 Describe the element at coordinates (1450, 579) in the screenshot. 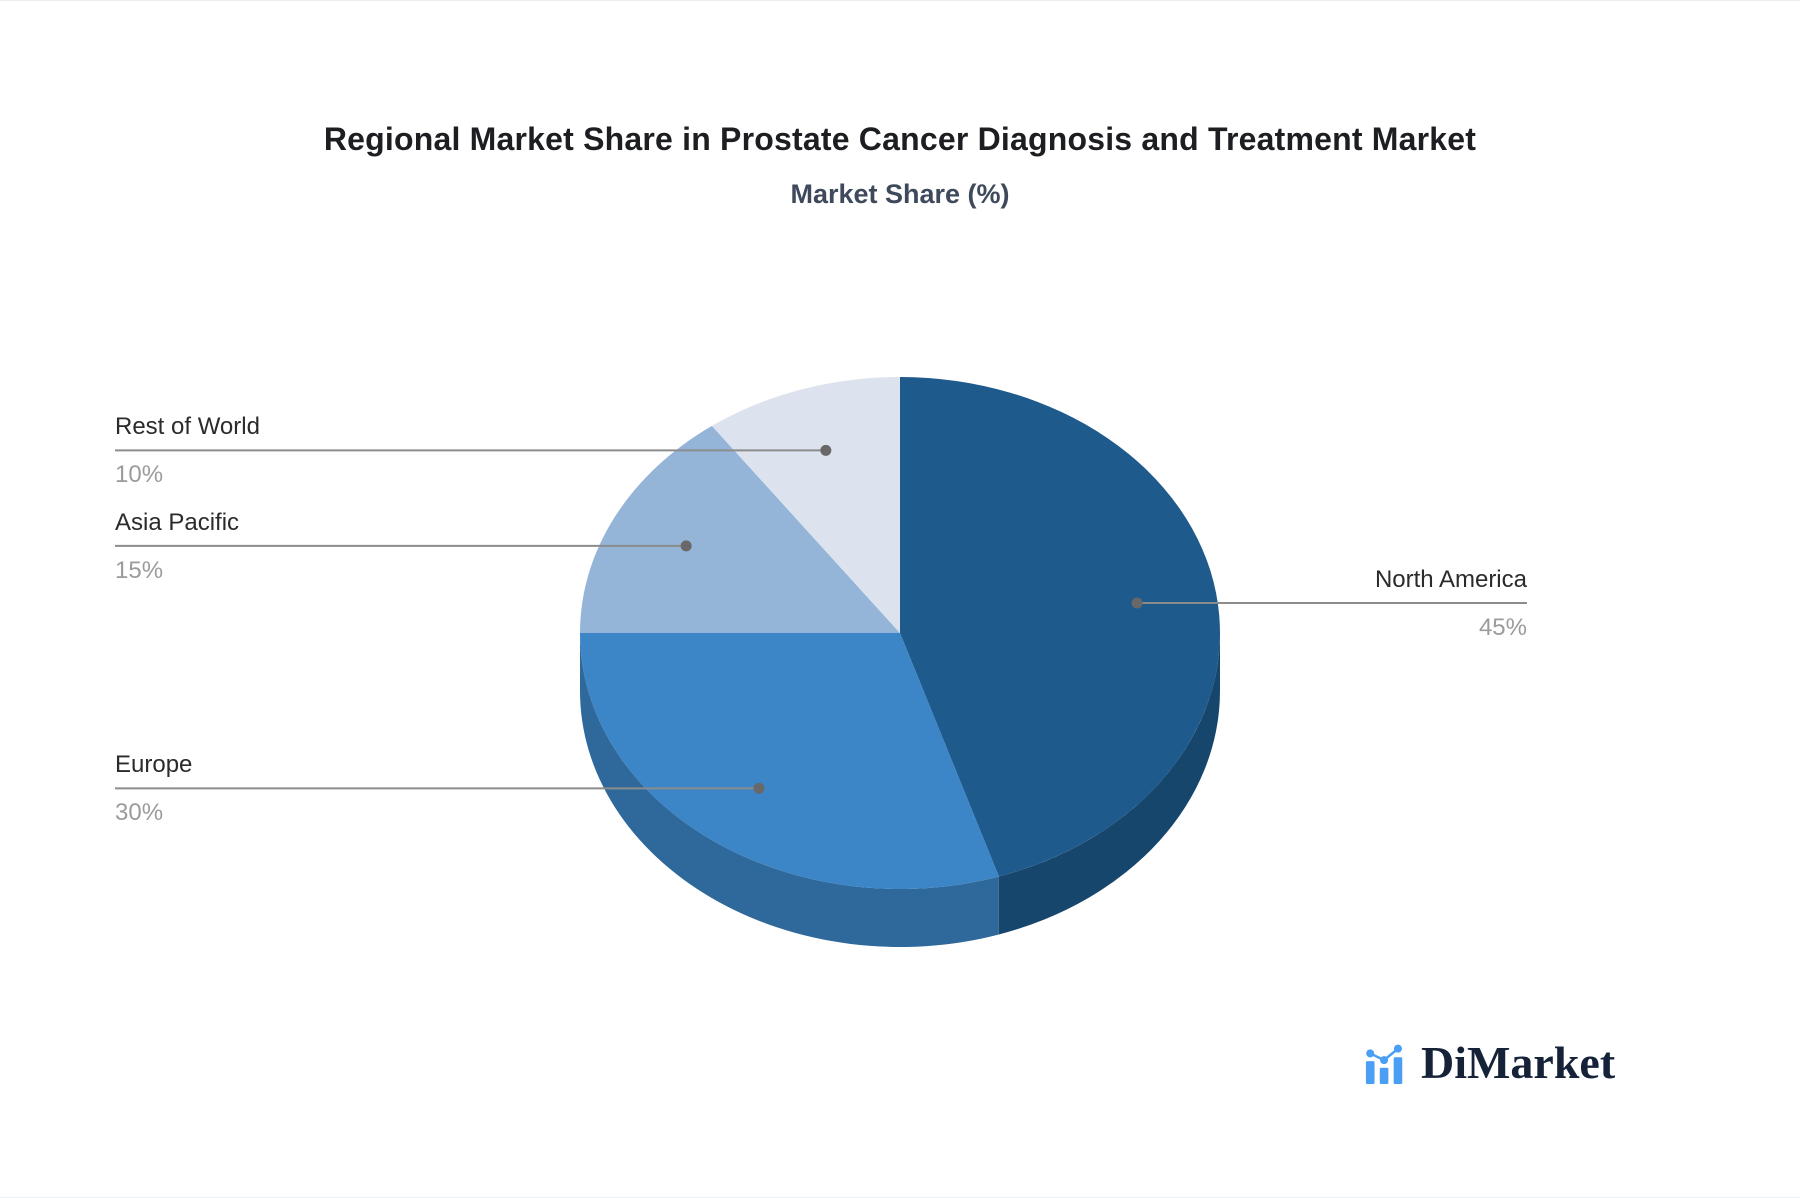

I see `slice-label: North America` at that location.